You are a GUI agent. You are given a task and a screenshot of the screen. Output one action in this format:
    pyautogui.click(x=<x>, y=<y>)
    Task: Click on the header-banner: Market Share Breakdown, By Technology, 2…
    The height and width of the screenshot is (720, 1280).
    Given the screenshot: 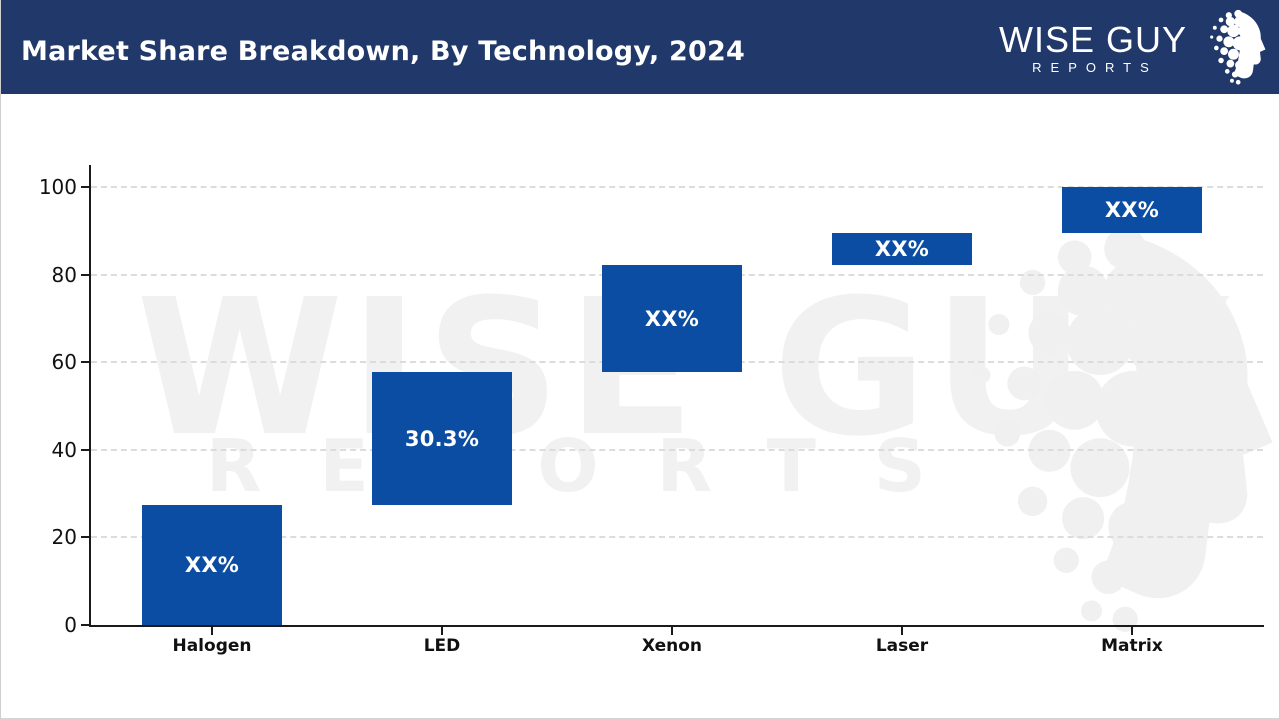 What is the action you would take?
    pyautogui.click(x=640, y=47)
    